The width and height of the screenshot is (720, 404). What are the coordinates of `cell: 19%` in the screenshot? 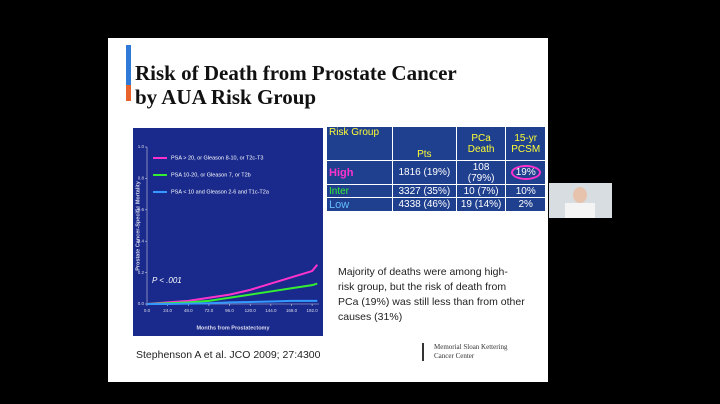 It's located at (525, 172).